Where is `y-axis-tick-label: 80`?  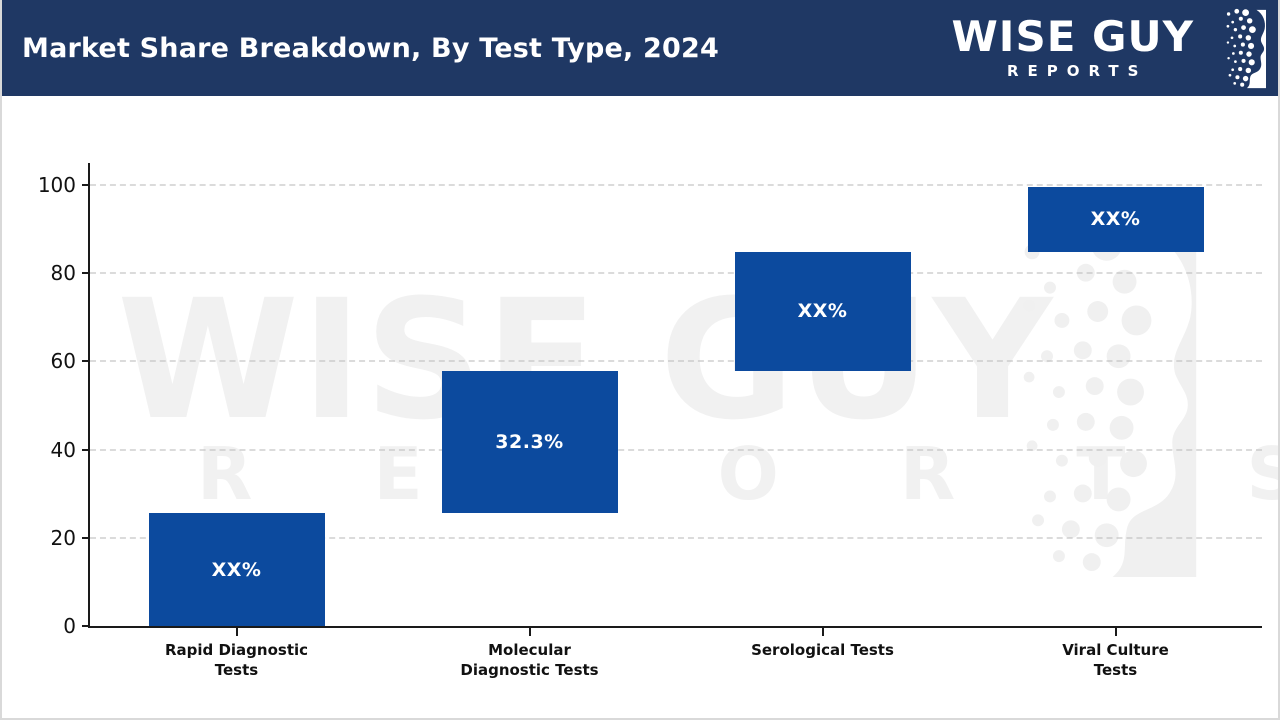
y-axis-tick-label: 80 is located at coordinates (63, 273).